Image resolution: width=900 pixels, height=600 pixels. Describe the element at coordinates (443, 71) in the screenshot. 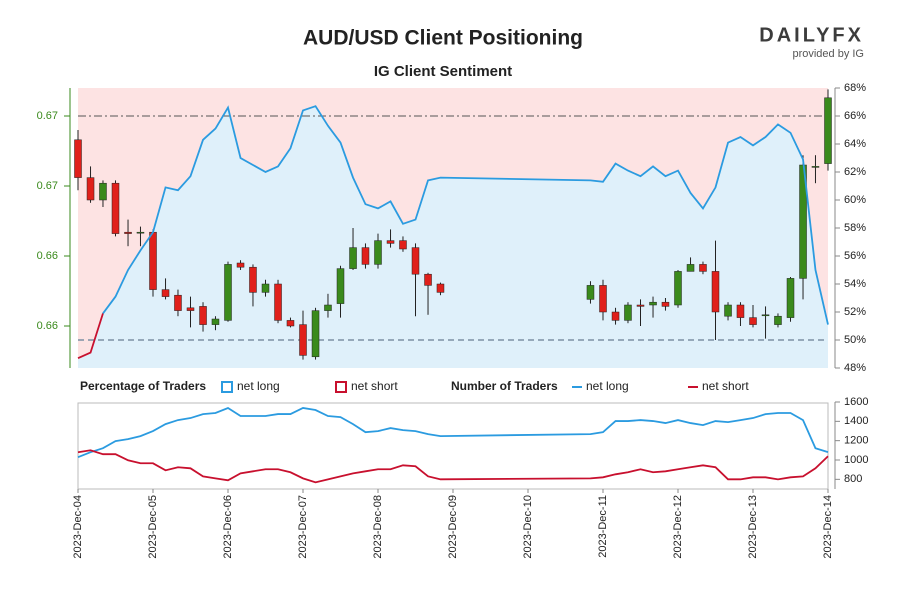

I see `chart-subtitle: IG Client Sentiment` at that location.